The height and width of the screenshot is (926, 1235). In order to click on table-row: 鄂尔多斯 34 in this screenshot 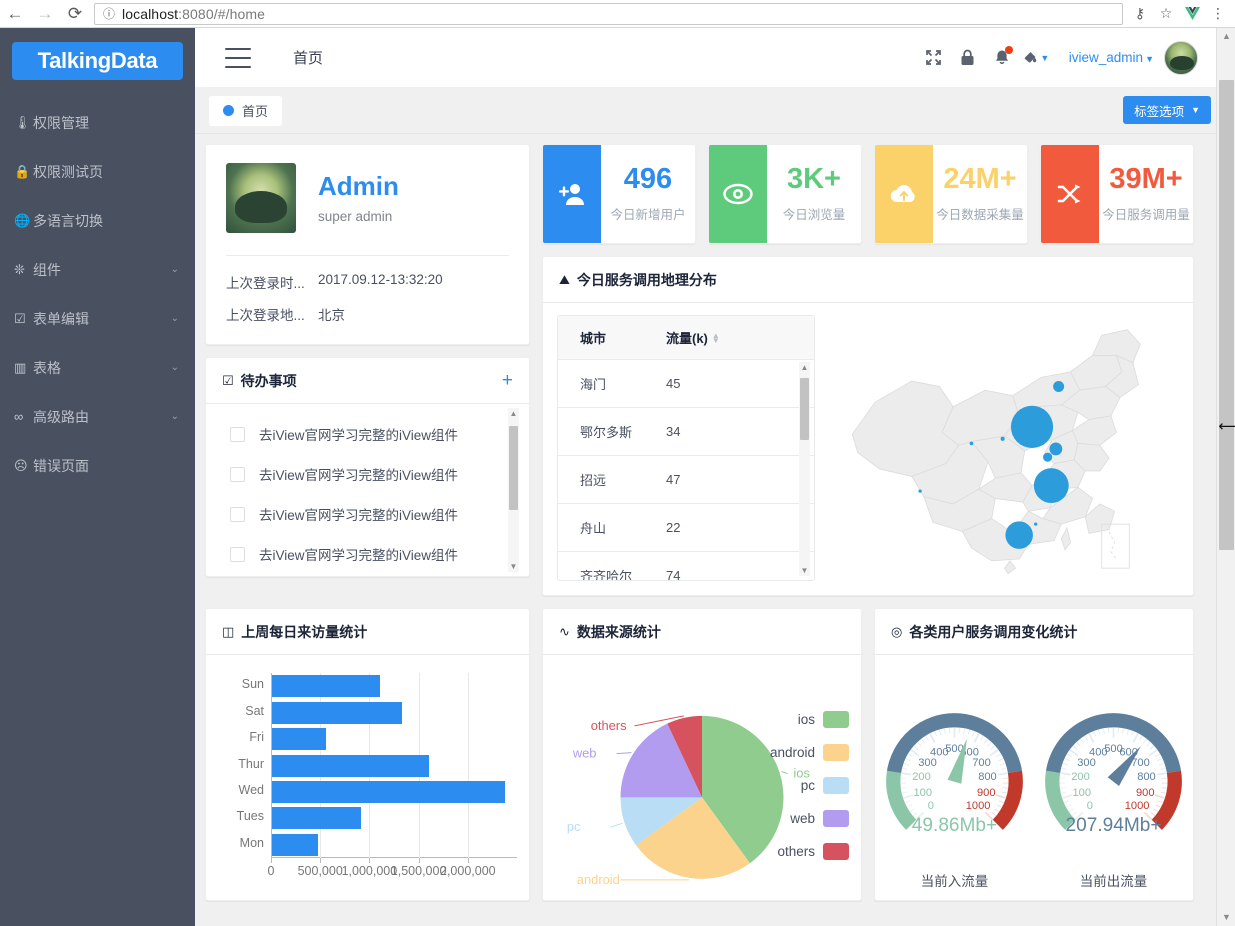, I will do `click(686, 432)`.